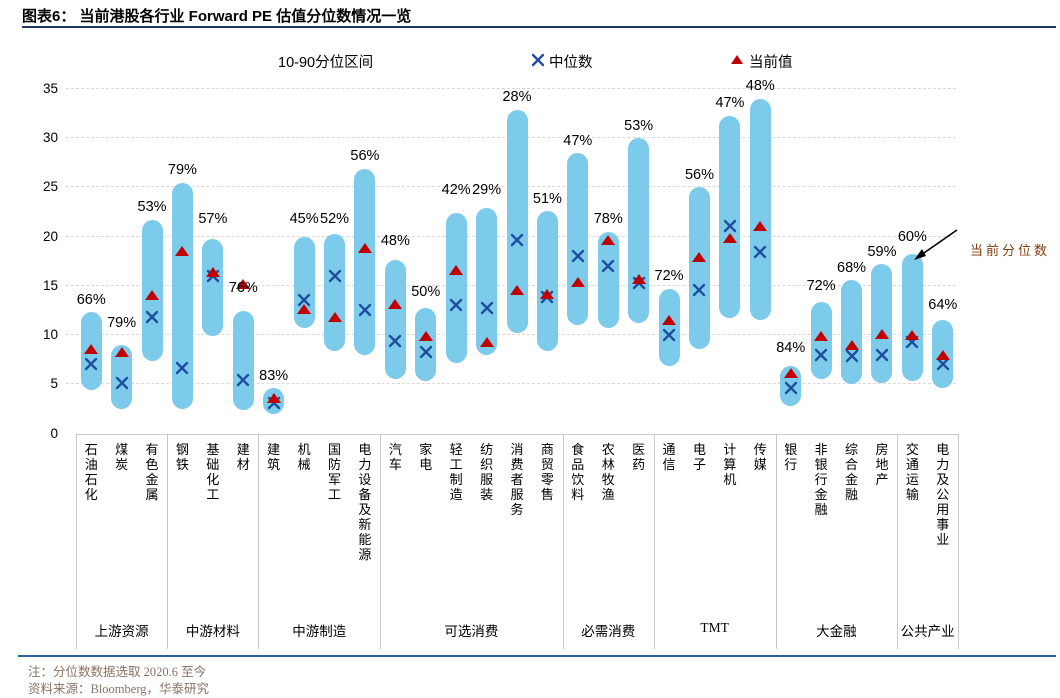  Describe the element at coordinates (669, 457) in the screenshot. I see `x-axis-industry-label: 通 信` at that location.